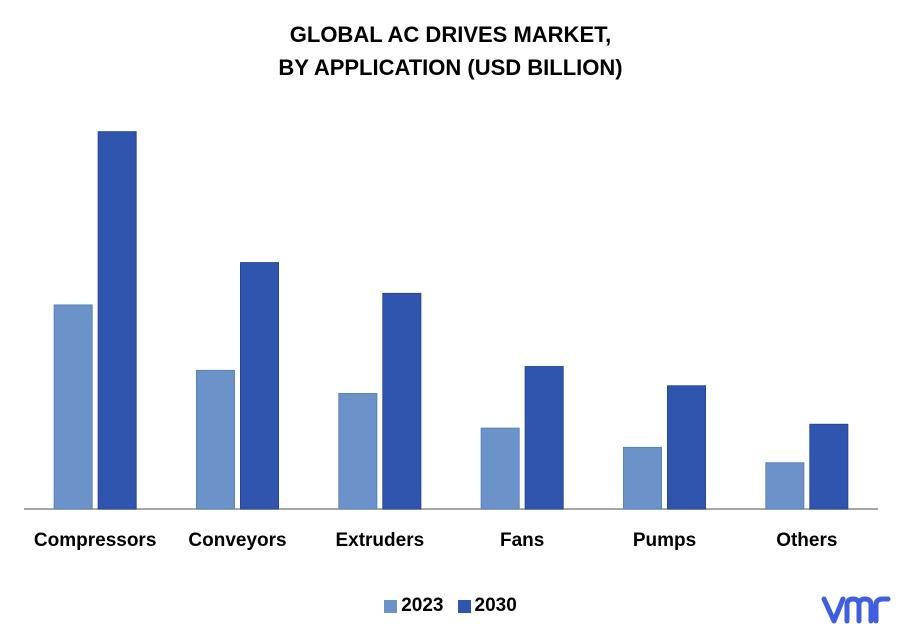 The image size is (901, 641). I want to click on legend-swatch-2023, so click(391, 606).